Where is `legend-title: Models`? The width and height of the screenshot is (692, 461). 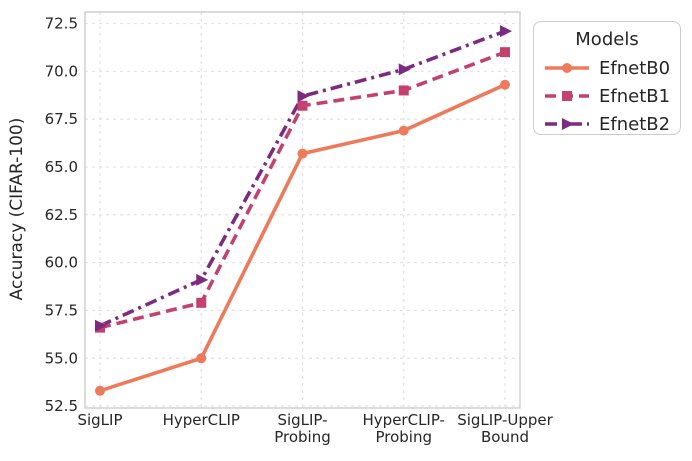 legend-title: Models is located at coordinates (607, 39).